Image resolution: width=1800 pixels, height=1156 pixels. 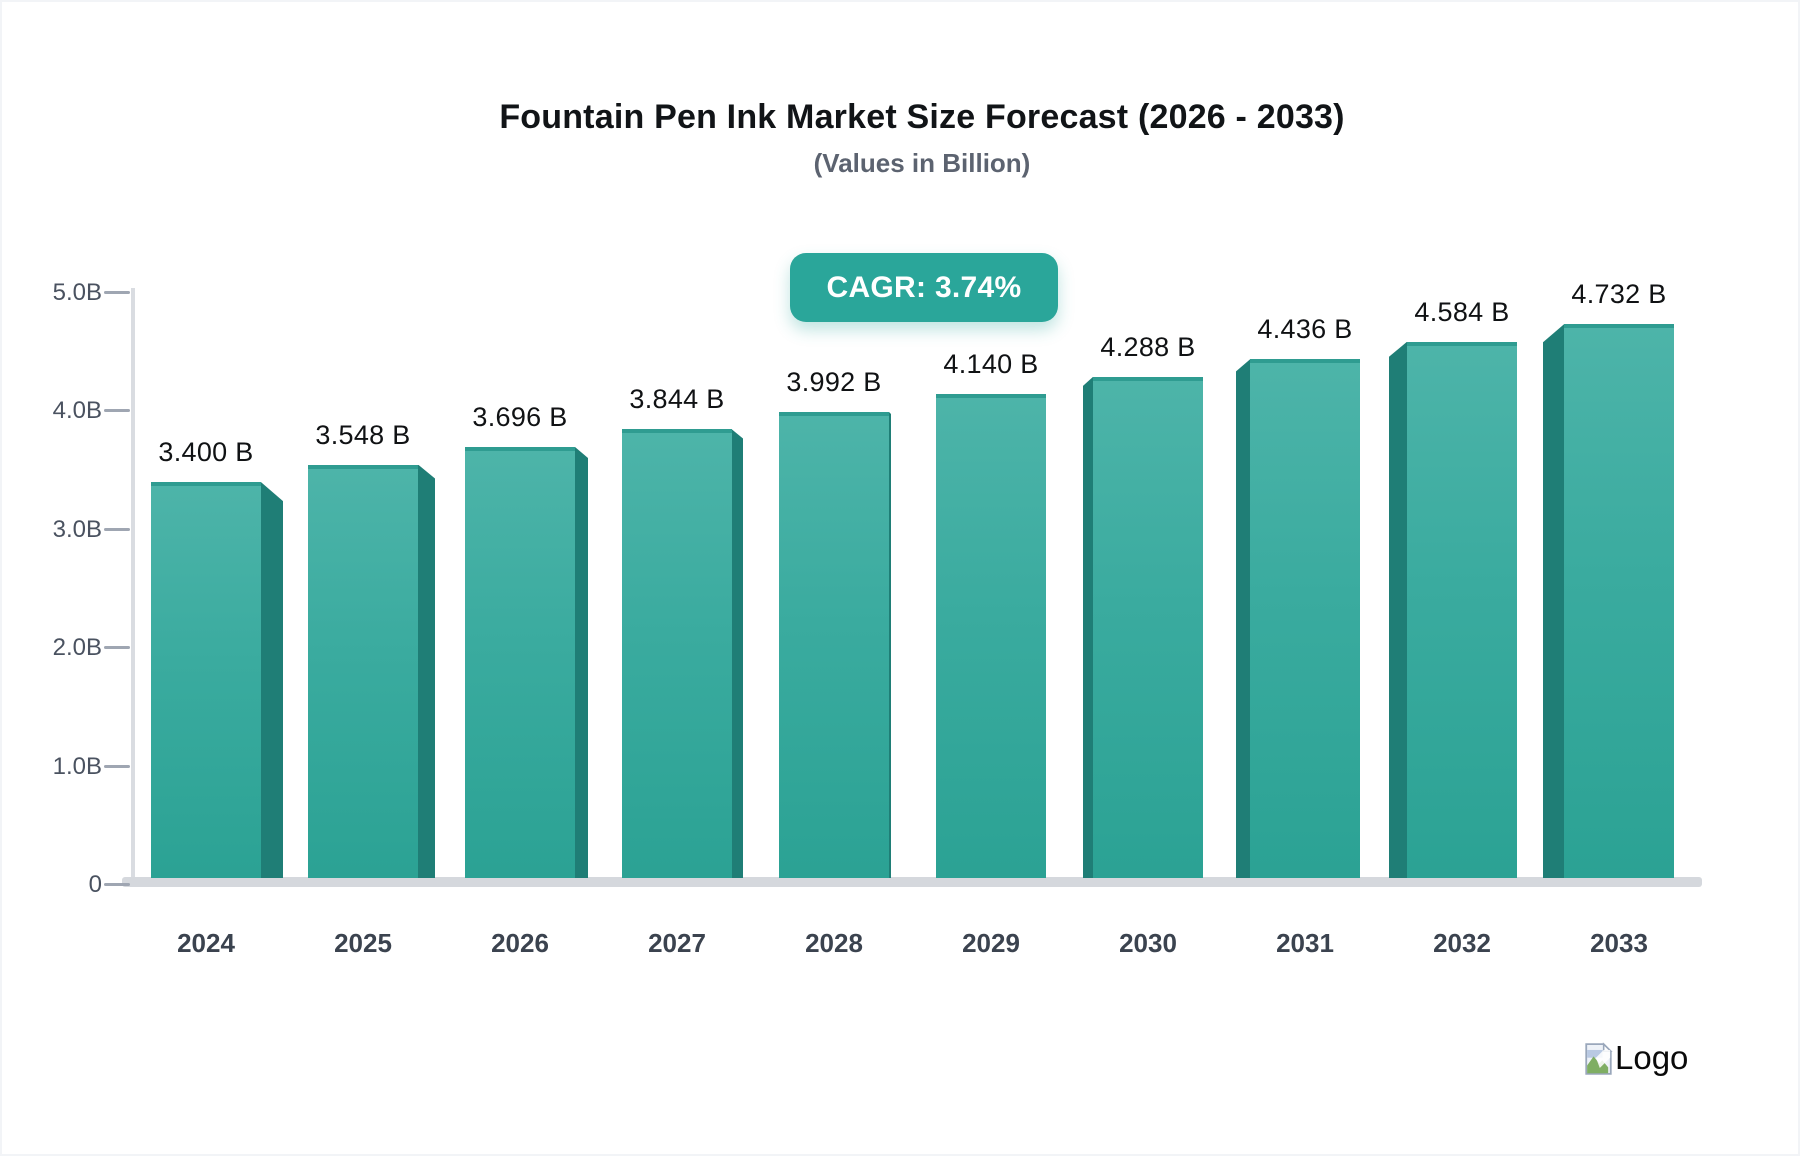 I want to click on bar-2032, so click(x=1462, y=609).